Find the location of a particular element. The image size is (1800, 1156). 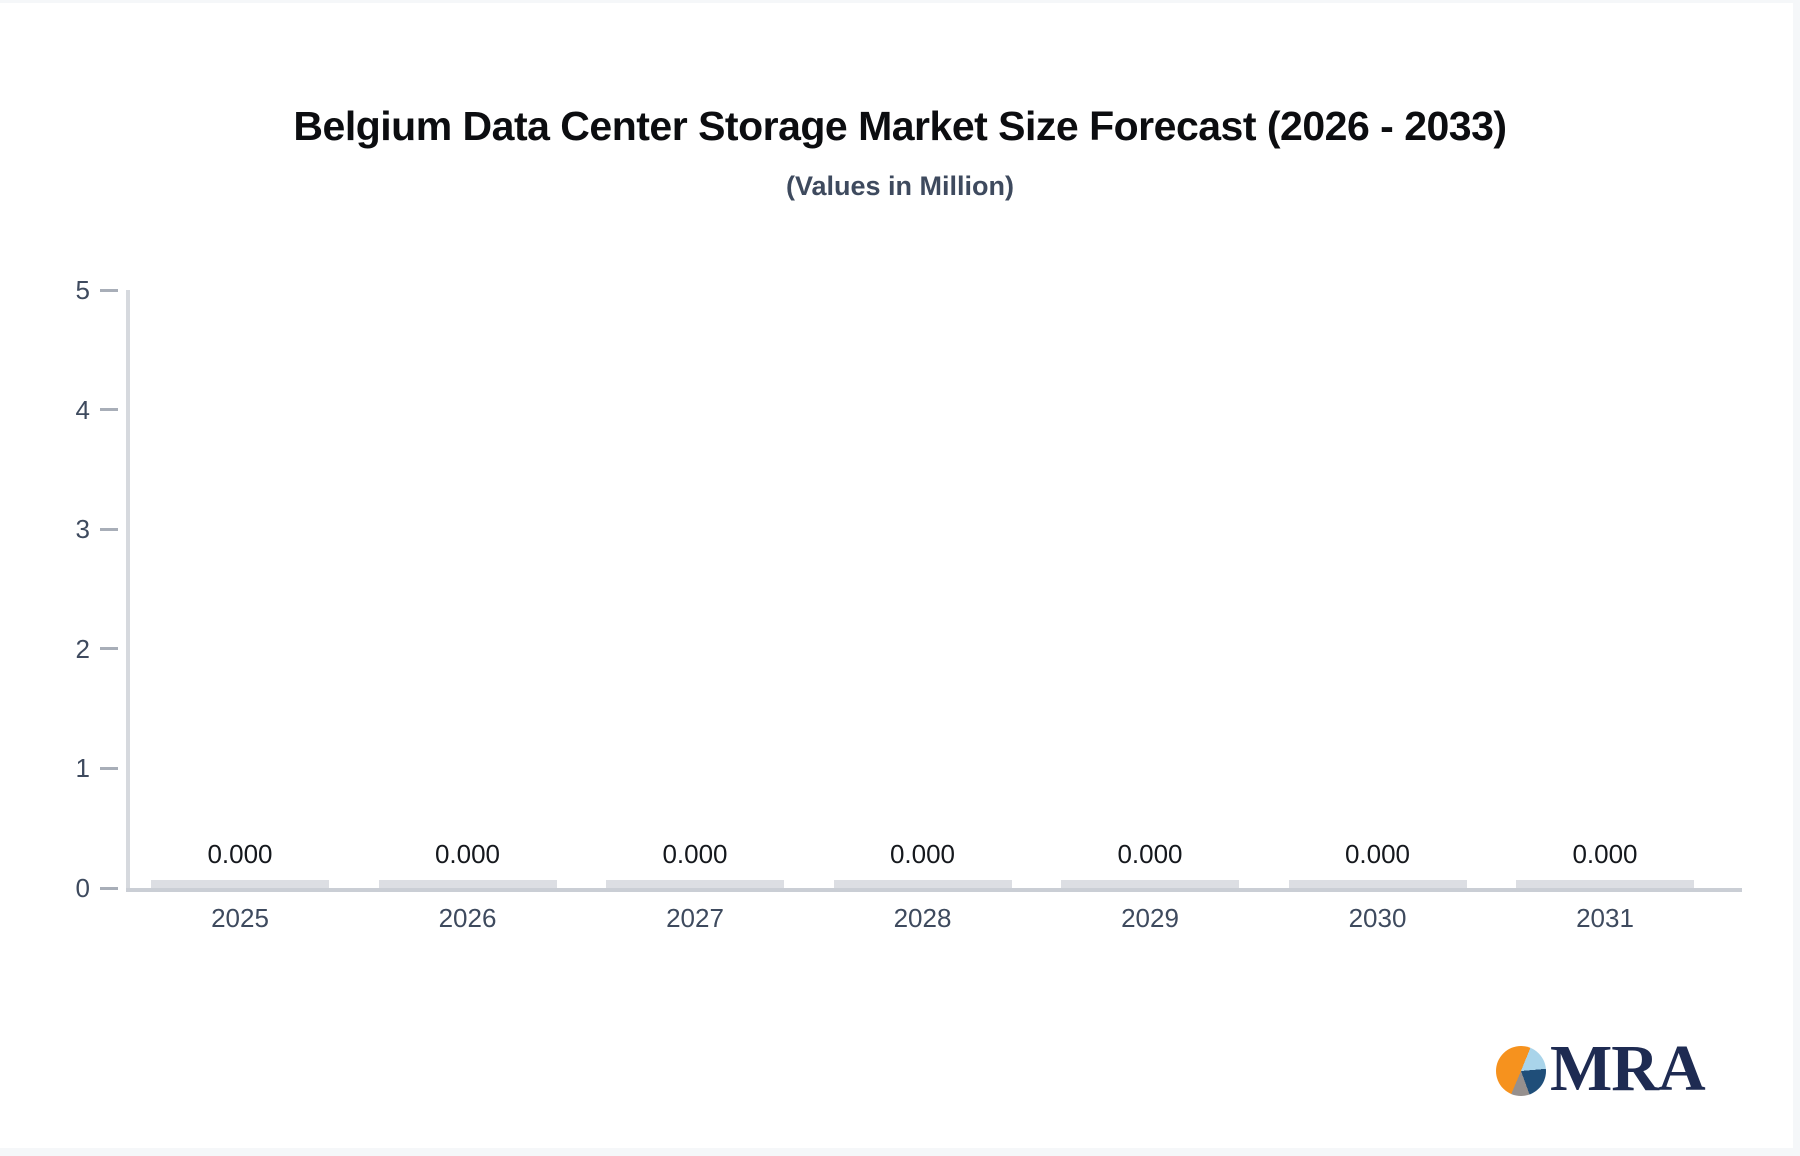

x-axis-category-label: 2027 is located at coordinates (695, 918).